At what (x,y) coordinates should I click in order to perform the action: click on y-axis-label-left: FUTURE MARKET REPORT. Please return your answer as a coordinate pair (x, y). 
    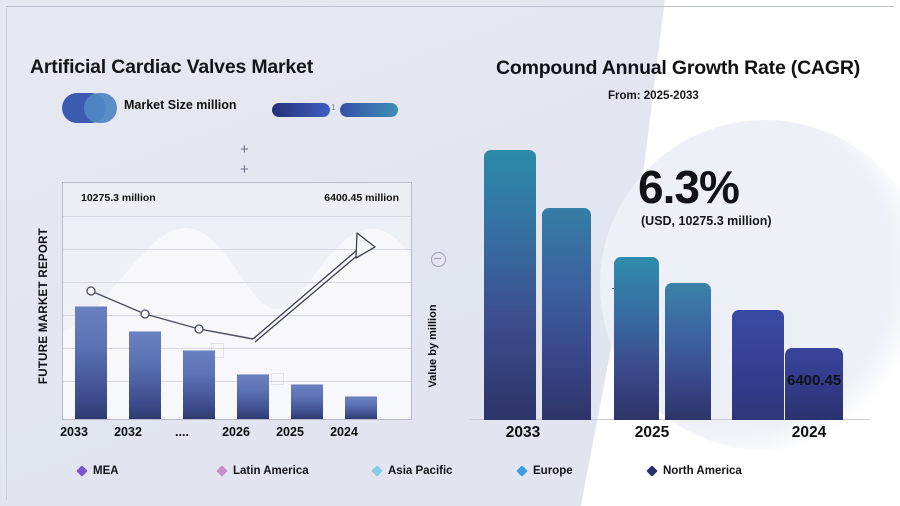
    Looking at the image, I should click on (44, 306).